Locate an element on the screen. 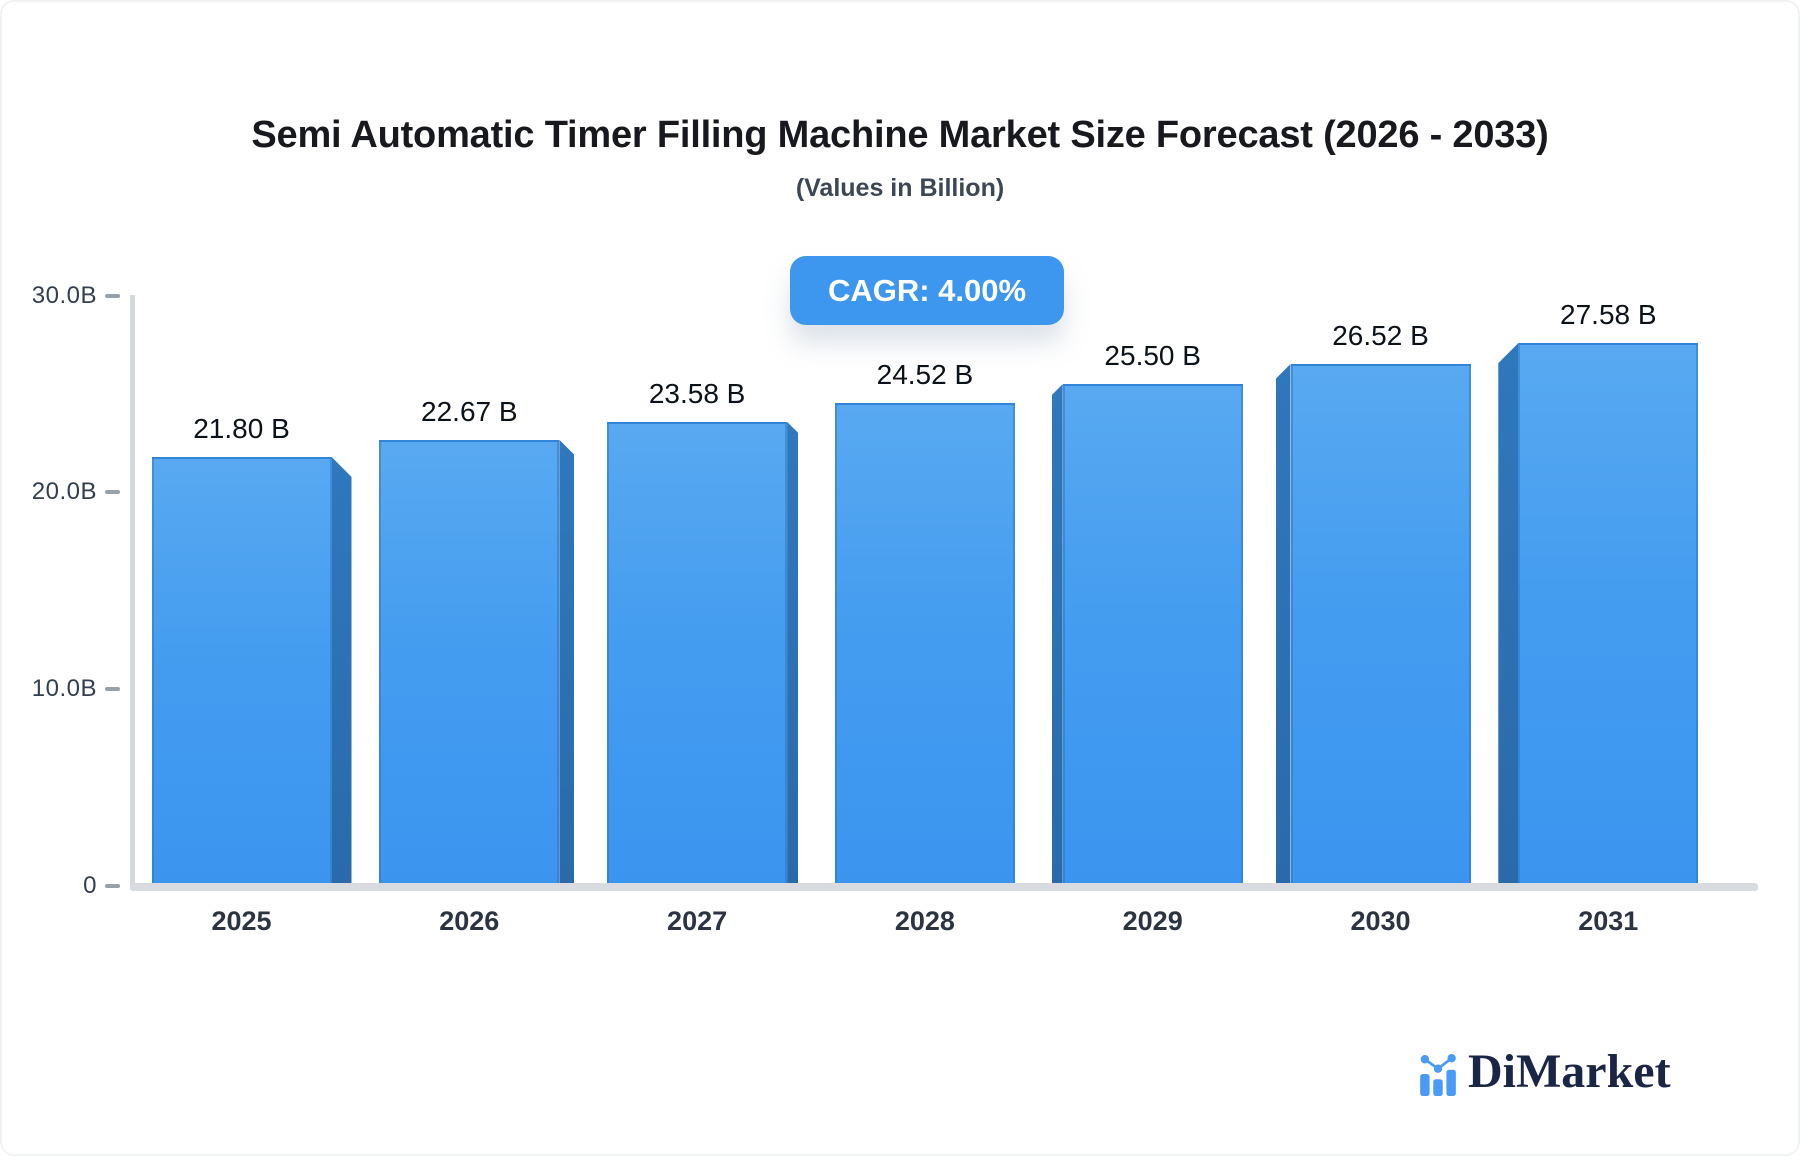 The height and width of the screenshot is (1156, 1800). x-axis-label: 2026 is located at coordinates (469, 921).